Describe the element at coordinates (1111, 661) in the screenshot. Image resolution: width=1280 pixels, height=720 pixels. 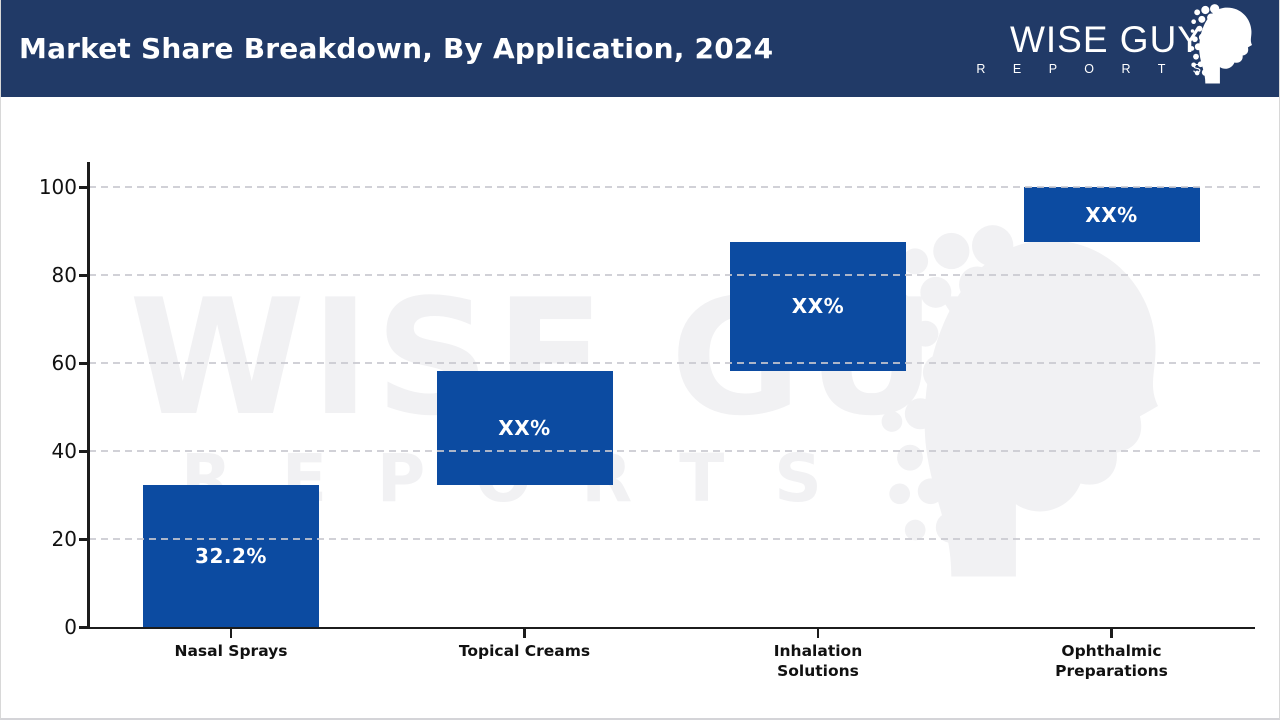
I see `x-category-label: Ophthalmic Preparations` at that location.